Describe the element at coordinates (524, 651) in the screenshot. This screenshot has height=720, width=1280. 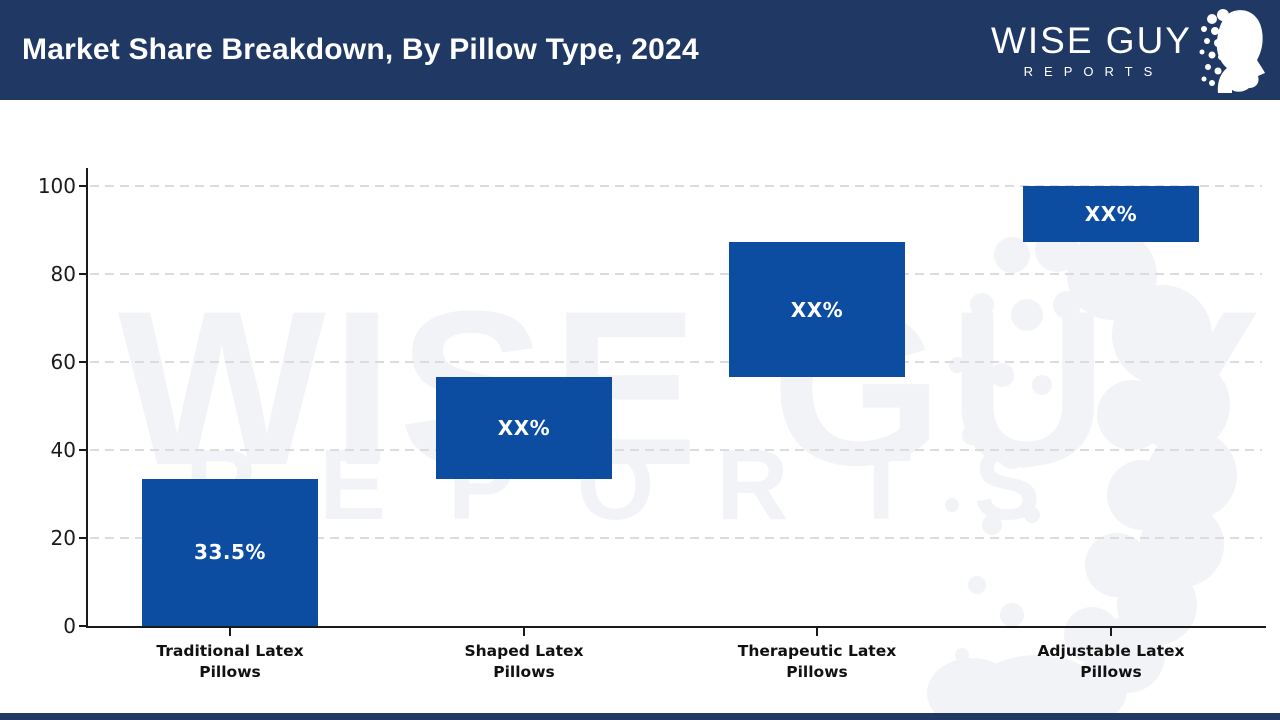
I see `x-axis-category-line: Shaped Latex` at that location.